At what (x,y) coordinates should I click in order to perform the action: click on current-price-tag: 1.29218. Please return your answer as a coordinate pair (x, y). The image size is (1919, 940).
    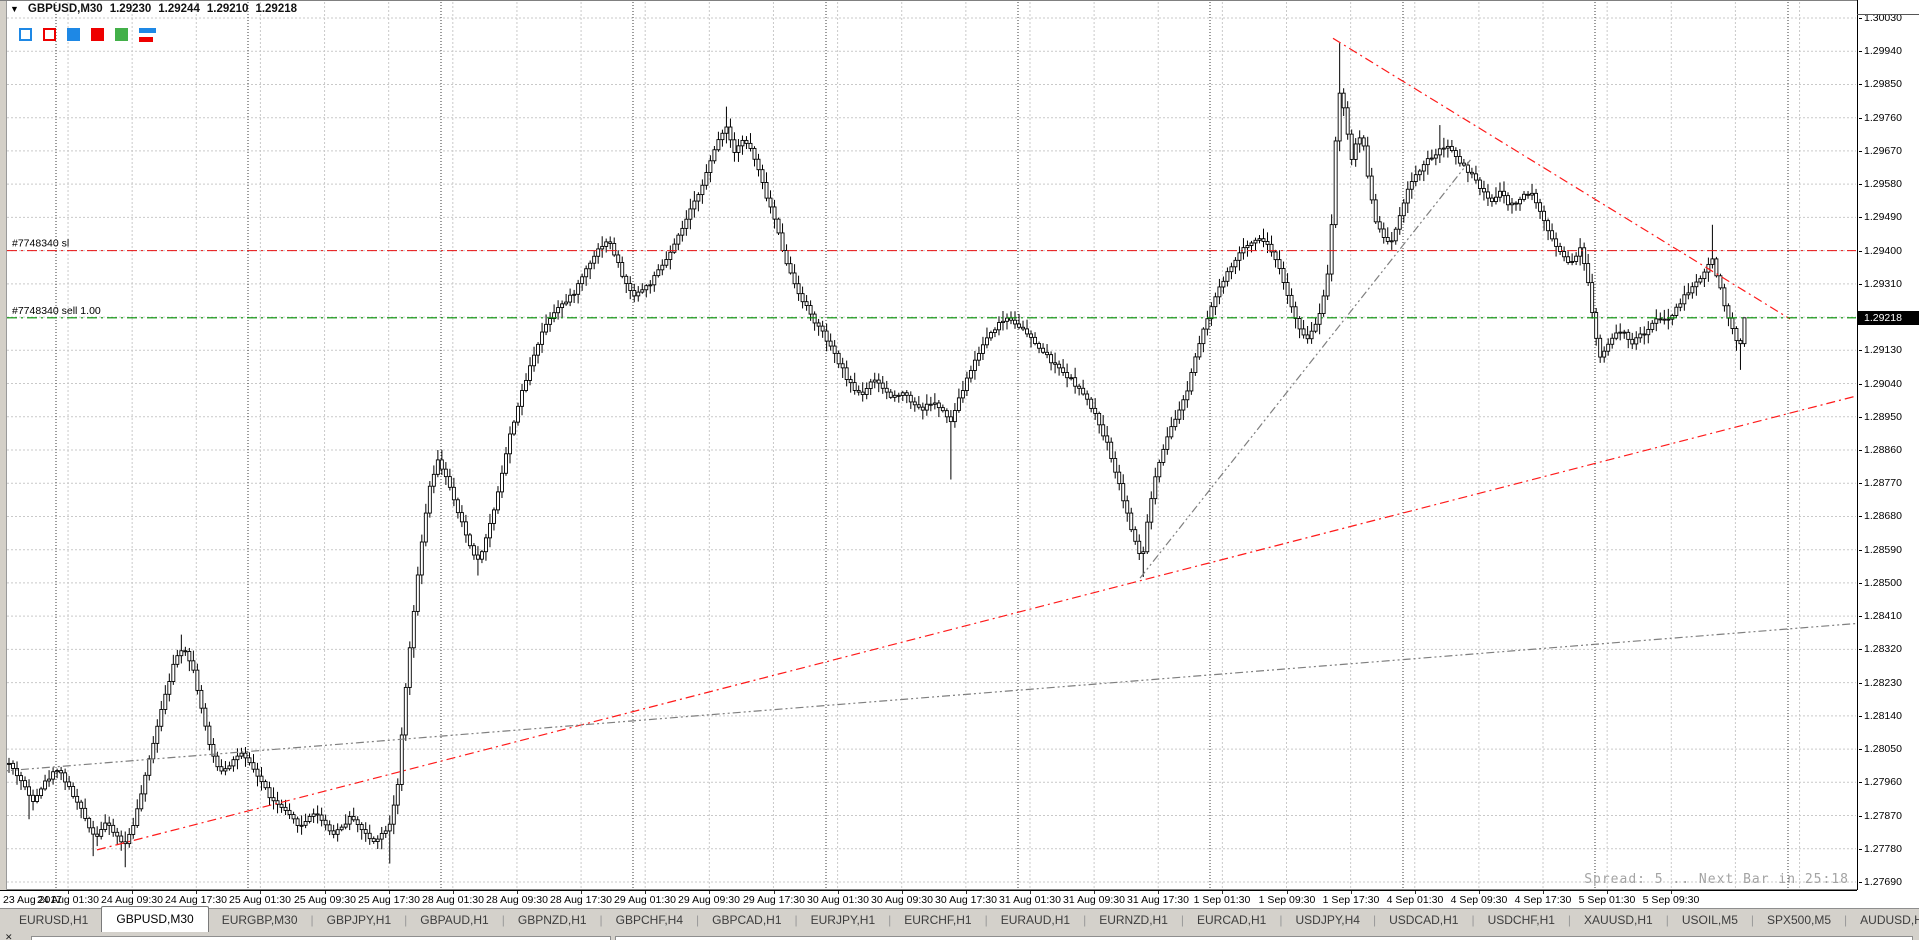
    Looking at the image, I should click on (1888, 317).